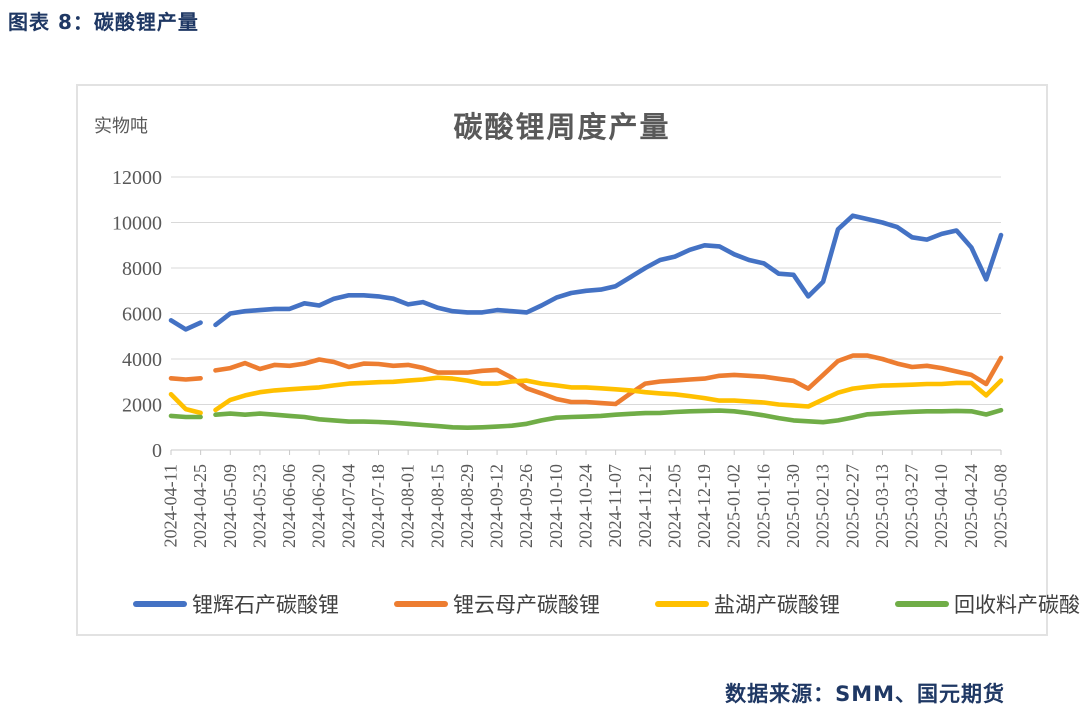  What do you see at coordinates (1017, 605) in the screenshot?
I see `legend-label: 回收料产碳酸锂` at bounding box center [1017, 605].